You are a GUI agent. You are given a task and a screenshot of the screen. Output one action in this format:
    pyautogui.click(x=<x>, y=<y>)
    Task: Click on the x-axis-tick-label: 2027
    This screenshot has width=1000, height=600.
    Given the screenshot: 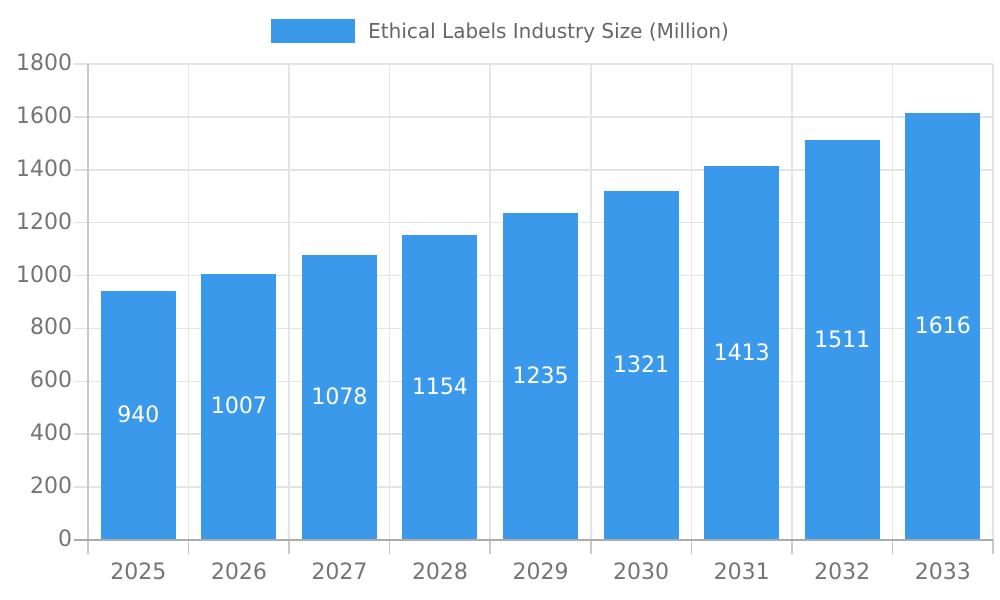 What is the action you would take?
    pyautogui.click(x=339, y=572)
    